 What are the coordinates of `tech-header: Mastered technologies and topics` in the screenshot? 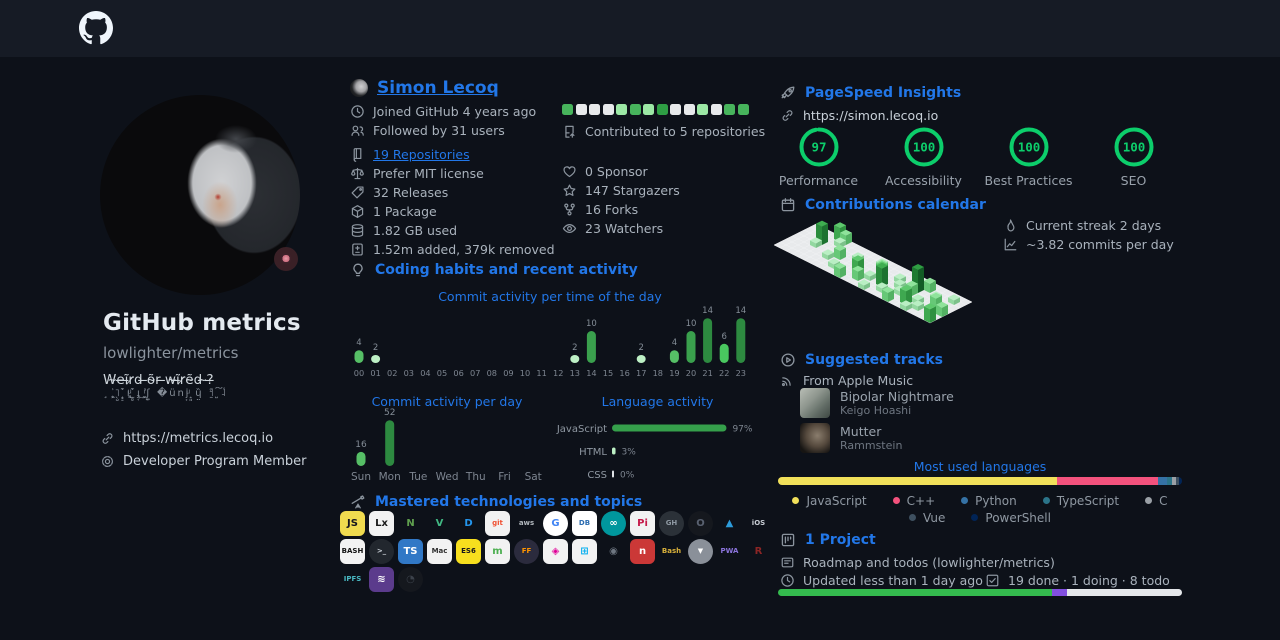 It's located at (496, 502).